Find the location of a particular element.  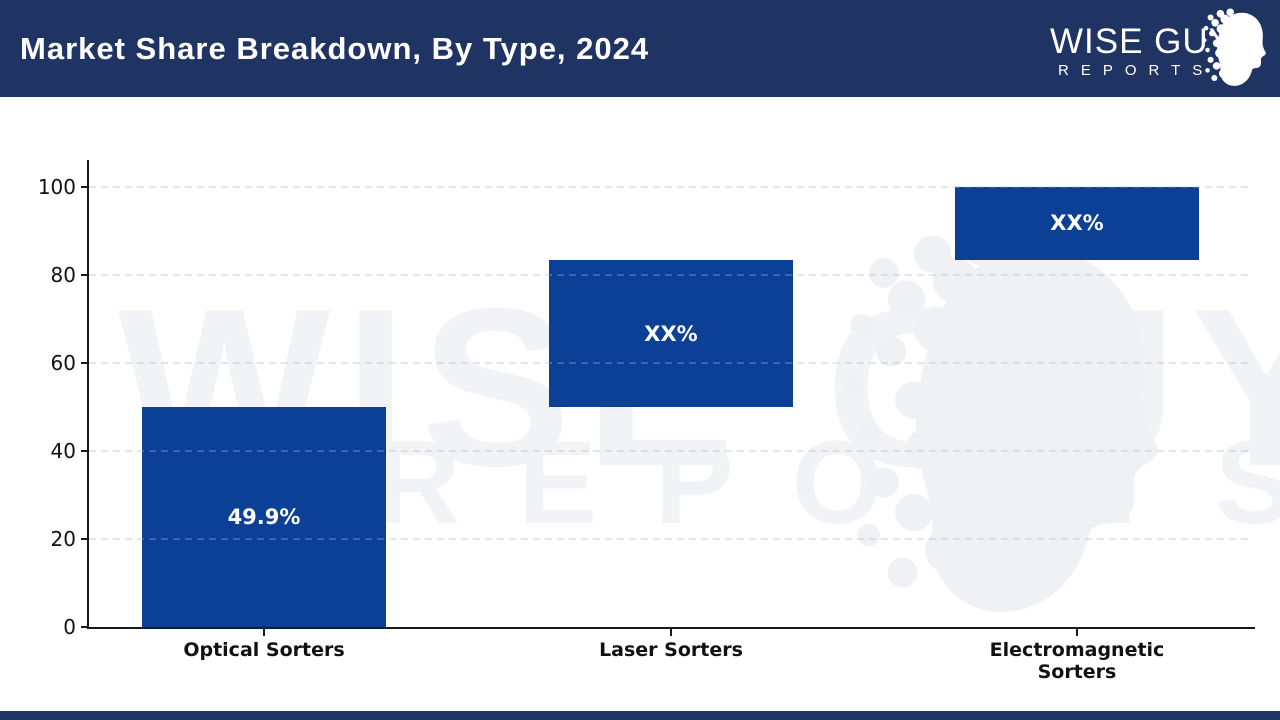

y-tick-label-100: 100 is located at coordinates (56, 187).